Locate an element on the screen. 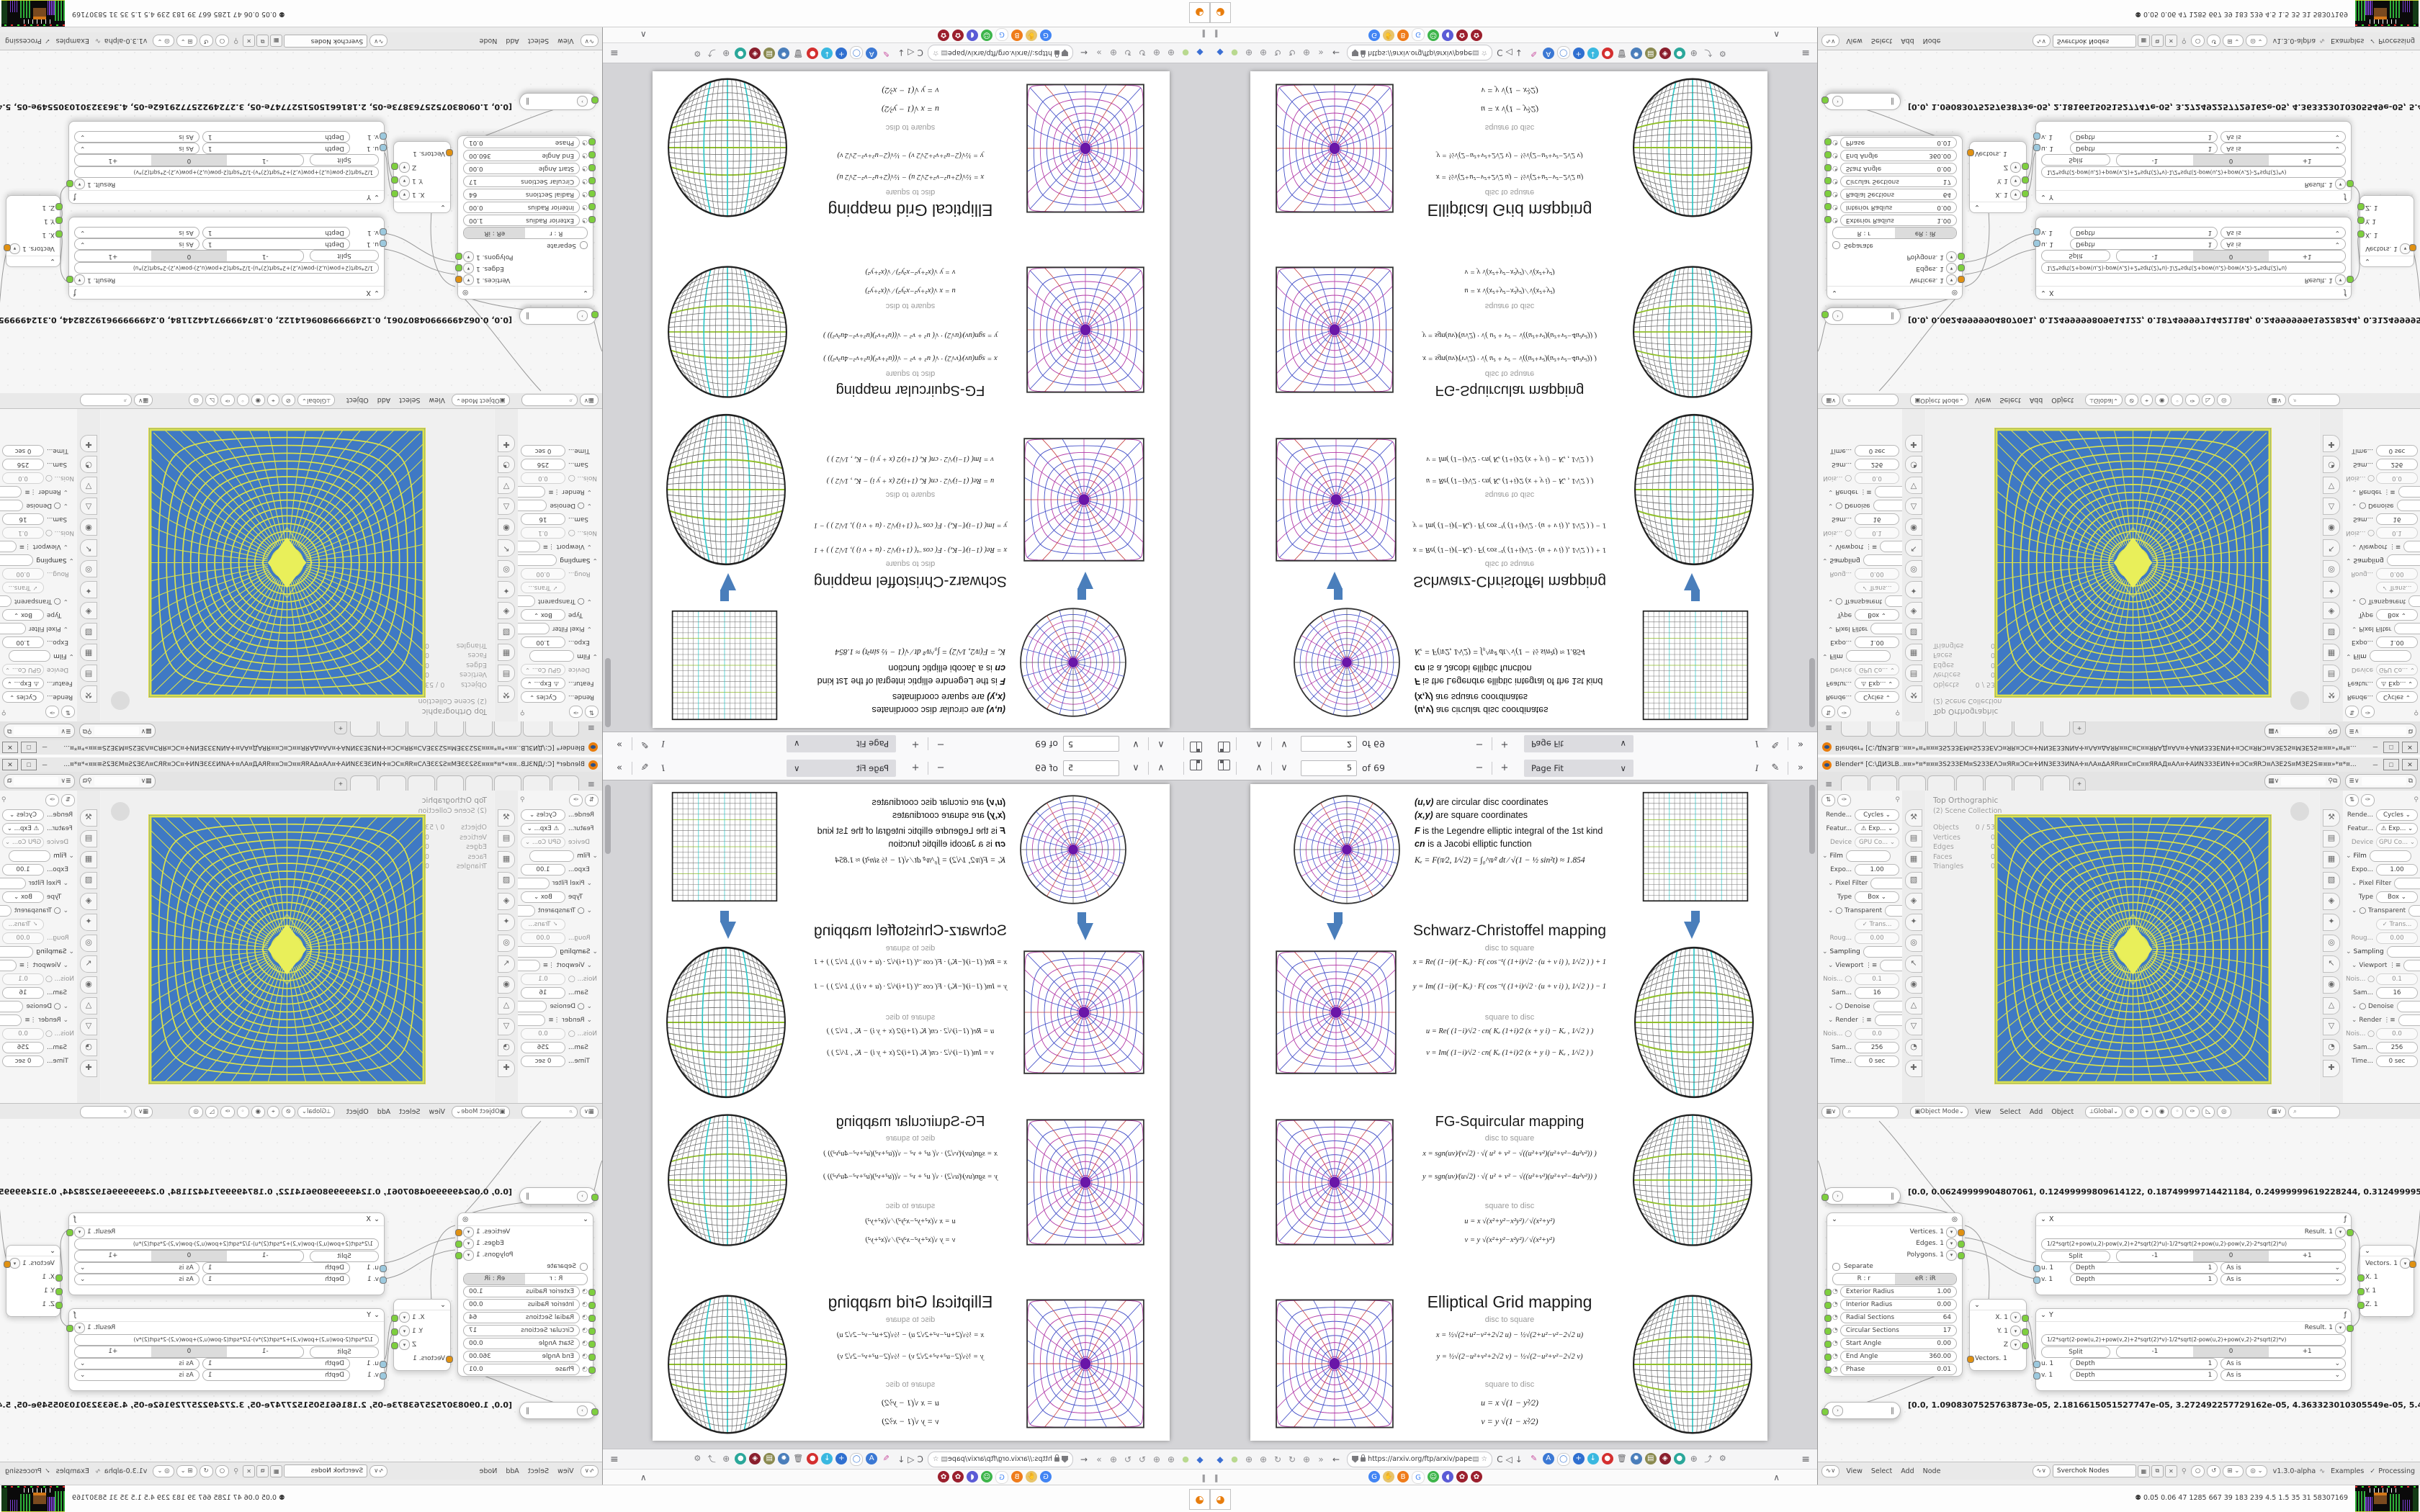 The image size is (2420, 1512). split-button: Split is located at coordinates (2075, 1256).